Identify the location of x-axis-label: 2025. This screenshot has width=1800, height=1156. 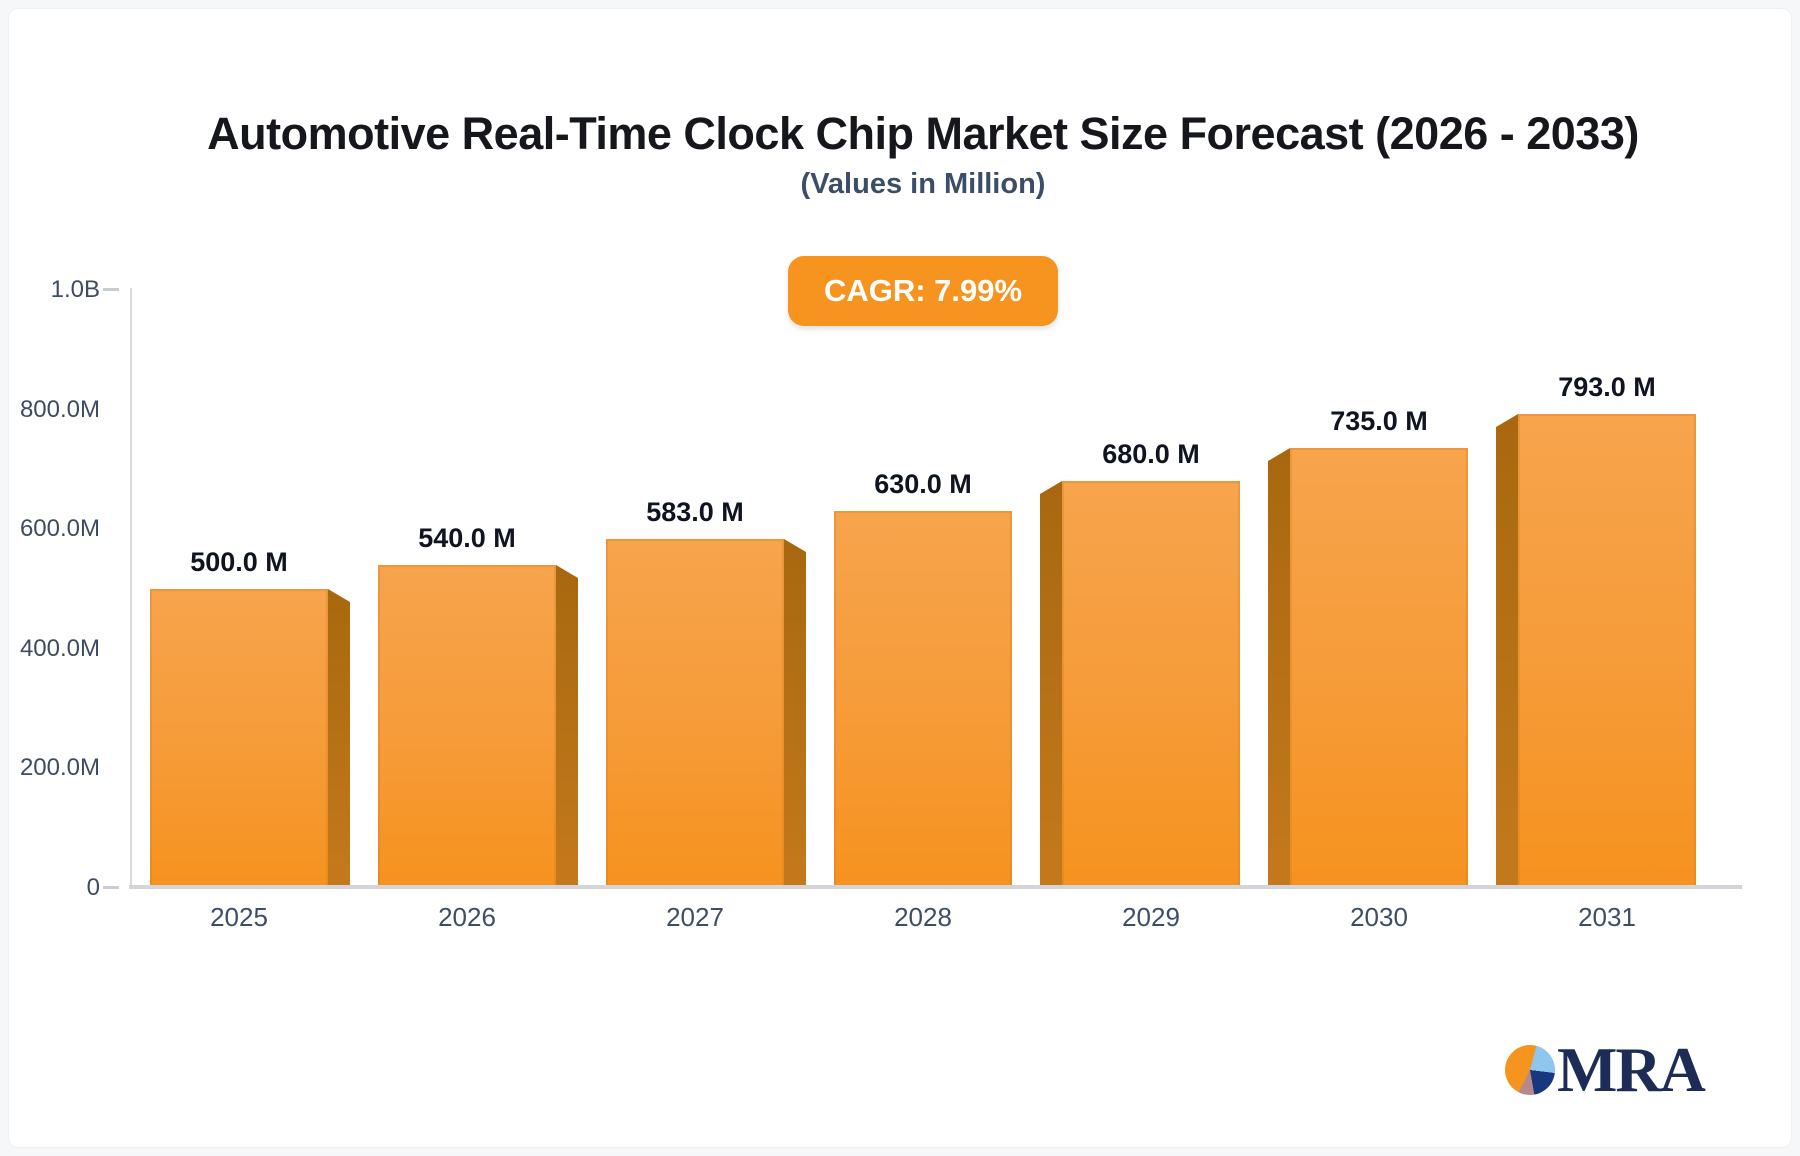
(239, 917).